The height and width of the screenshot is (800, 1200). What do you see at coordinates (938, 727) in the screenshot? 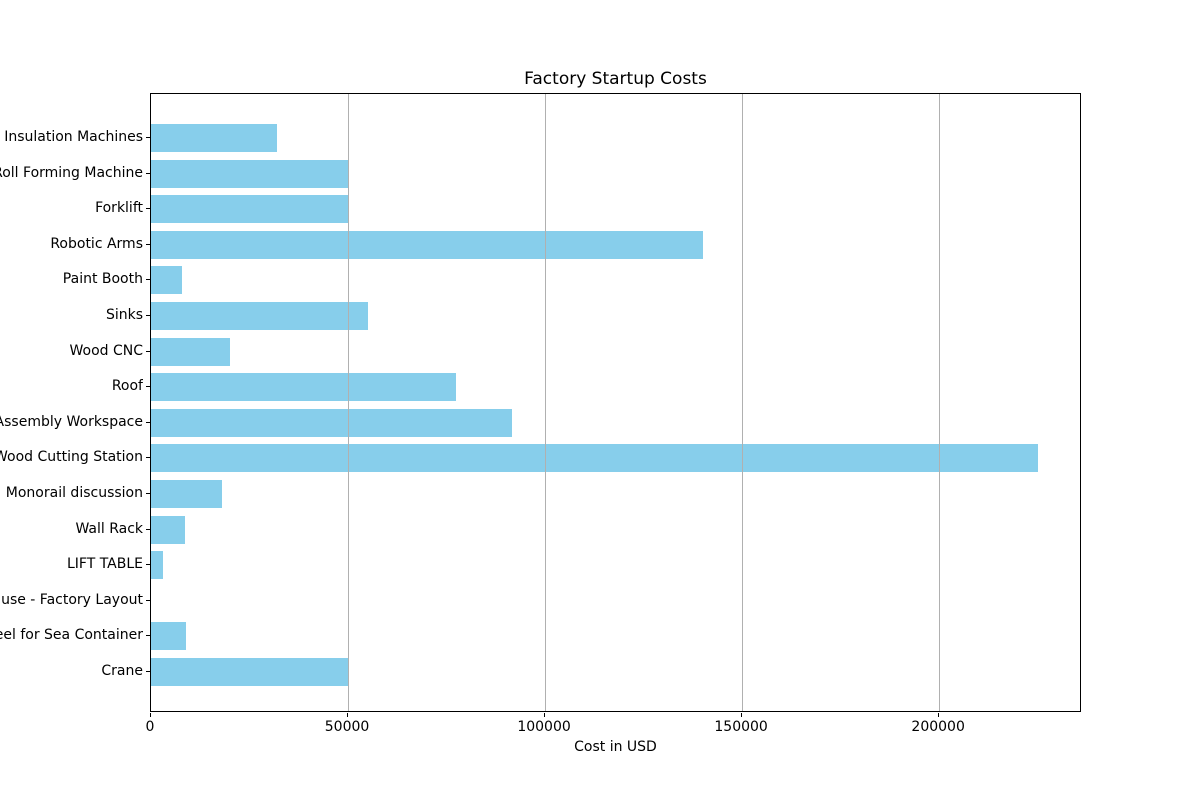
I see `x-tick-label: 200000` at bounding box center [938, 727].